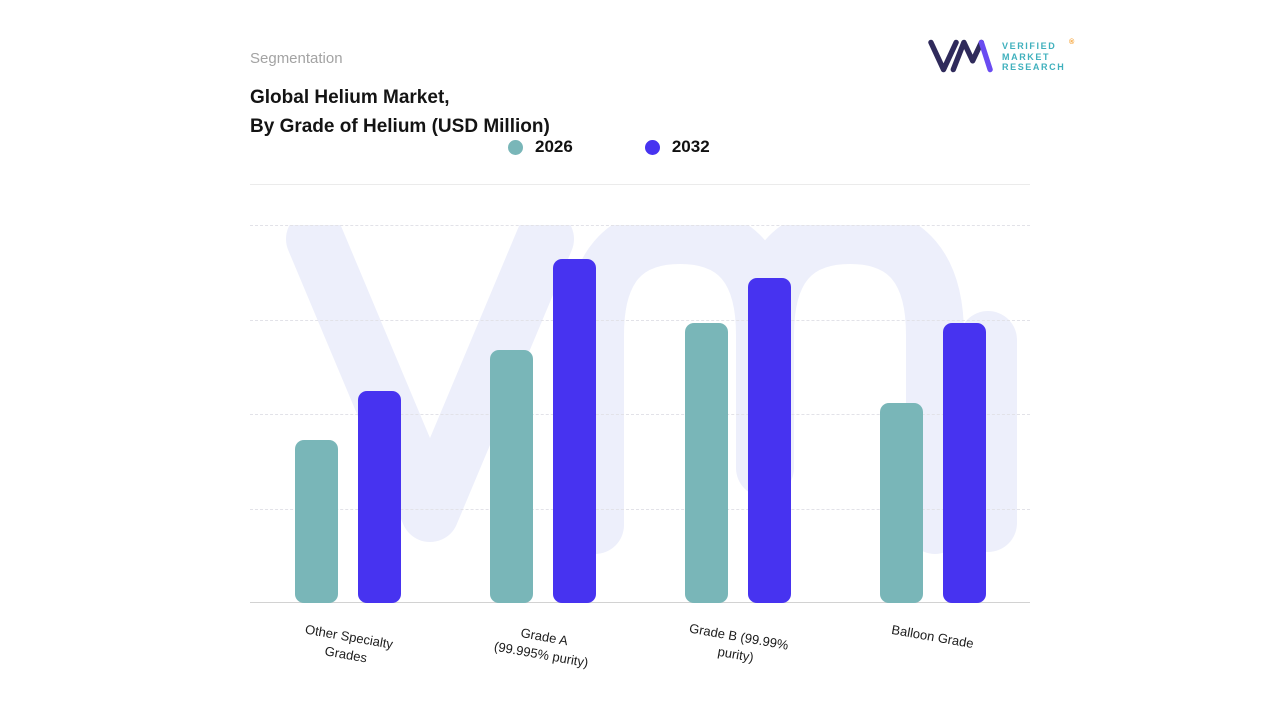  What do you see at coordinates (1034, 67) in the screenshot?
I see `brand-line-research: RESEARCH` at bounding box center [1034, 67].